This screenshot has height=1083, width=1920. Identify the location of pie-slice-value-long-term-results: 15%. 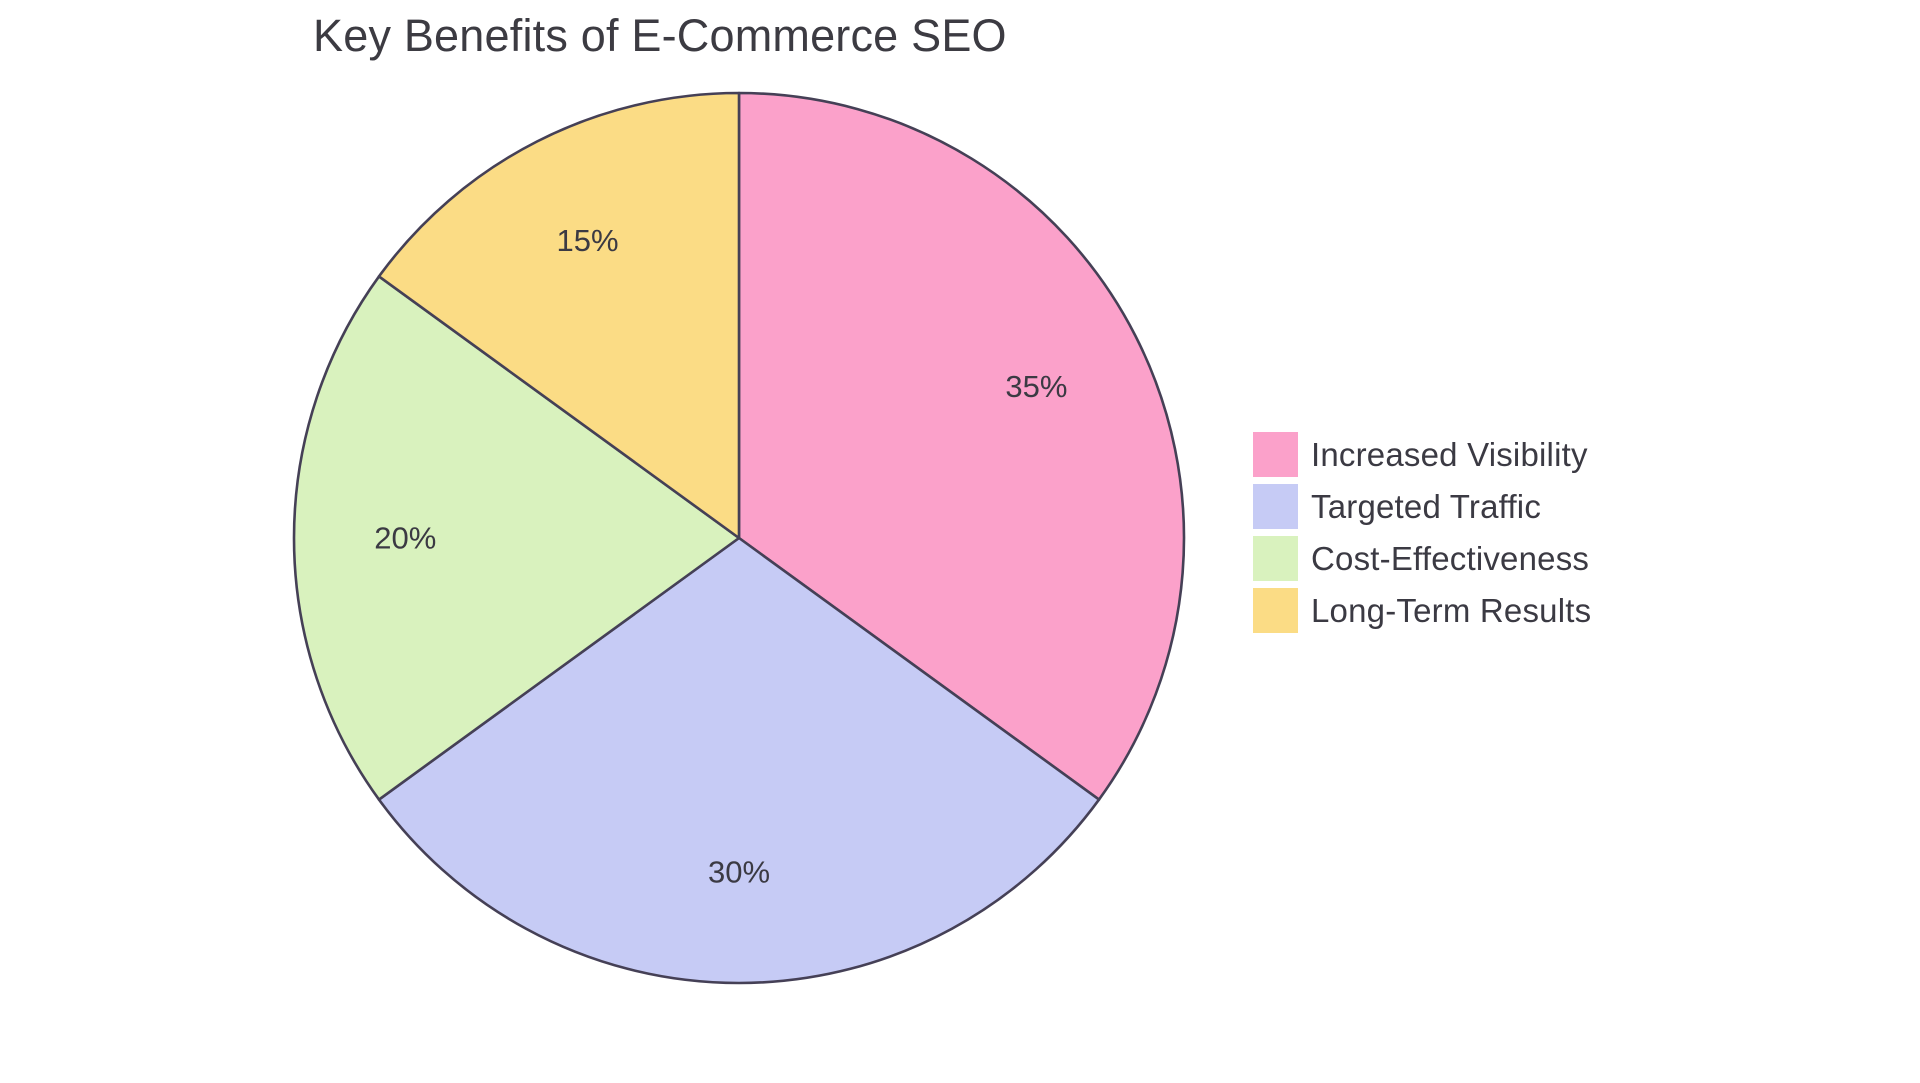
(587, 240).